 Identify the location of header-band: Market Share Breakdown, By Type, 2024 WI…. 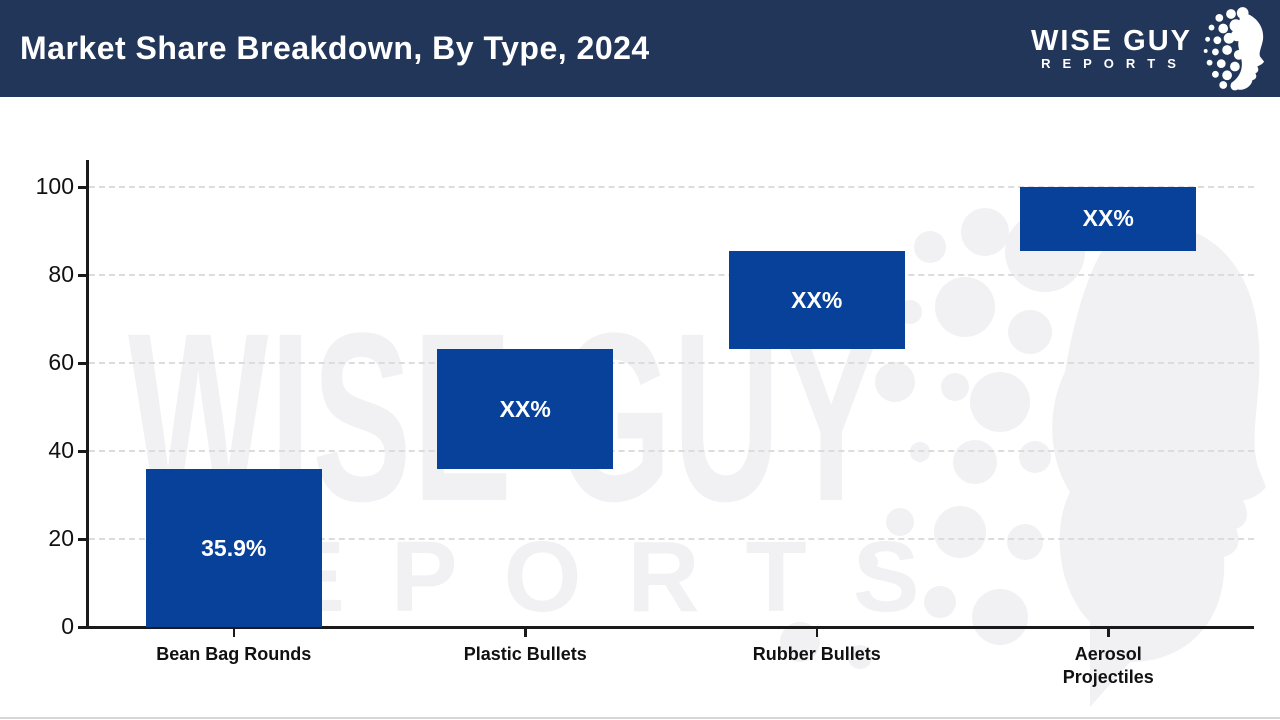
(640, 48).